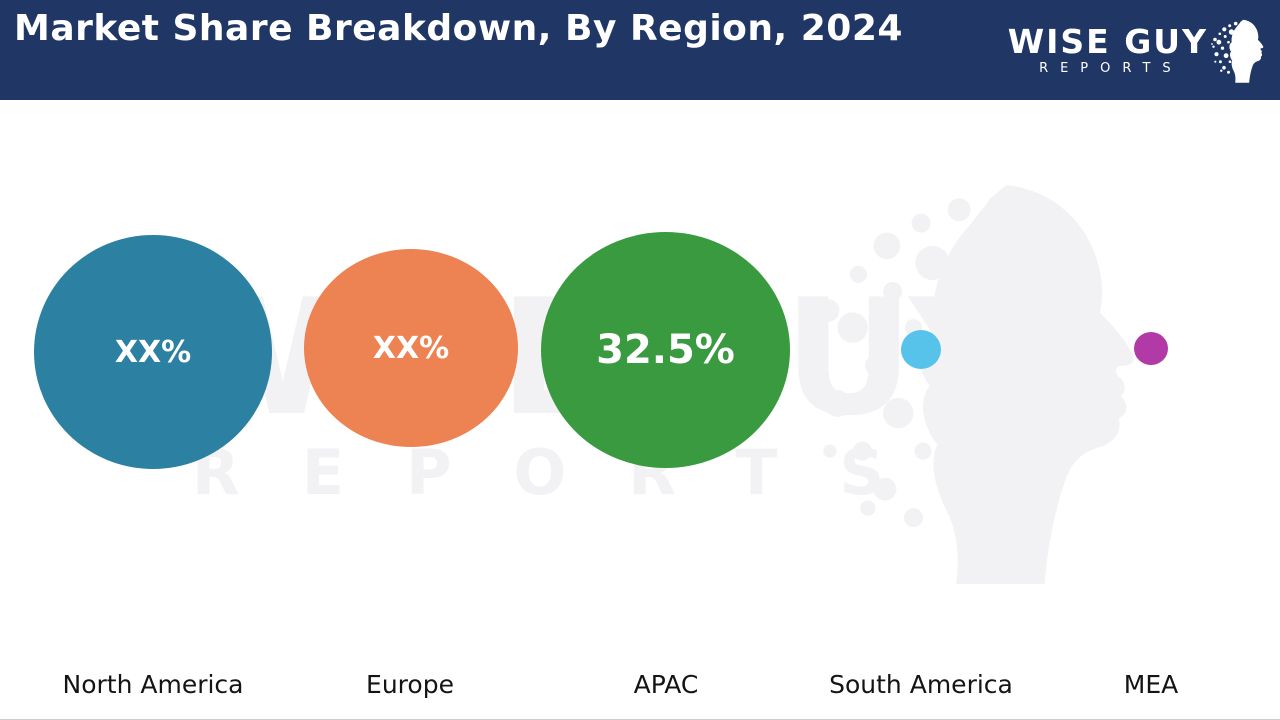 This screenshot has height=720, width=1280. Describe the element at coordinates (921, 349) in the screenshot. I see `bubble-south-america` at that location.